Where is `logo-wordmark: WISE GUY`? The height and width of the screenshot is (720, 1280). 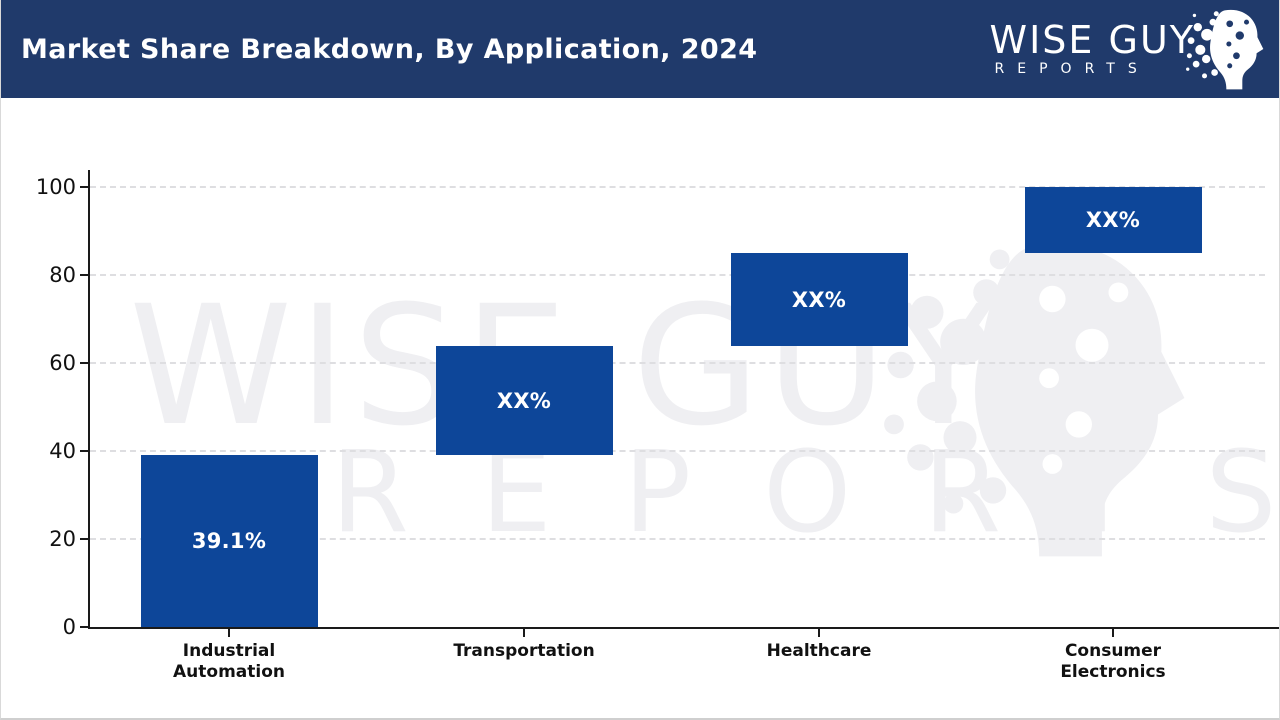
logo-wordmark: WISE GUY is located at coordinates (1092, 40).